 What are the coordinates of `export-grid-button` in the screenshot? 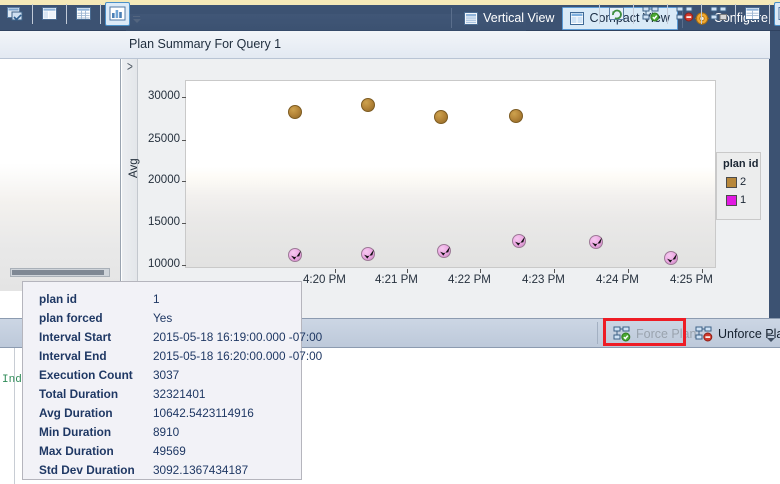 It's located at (15, 14).